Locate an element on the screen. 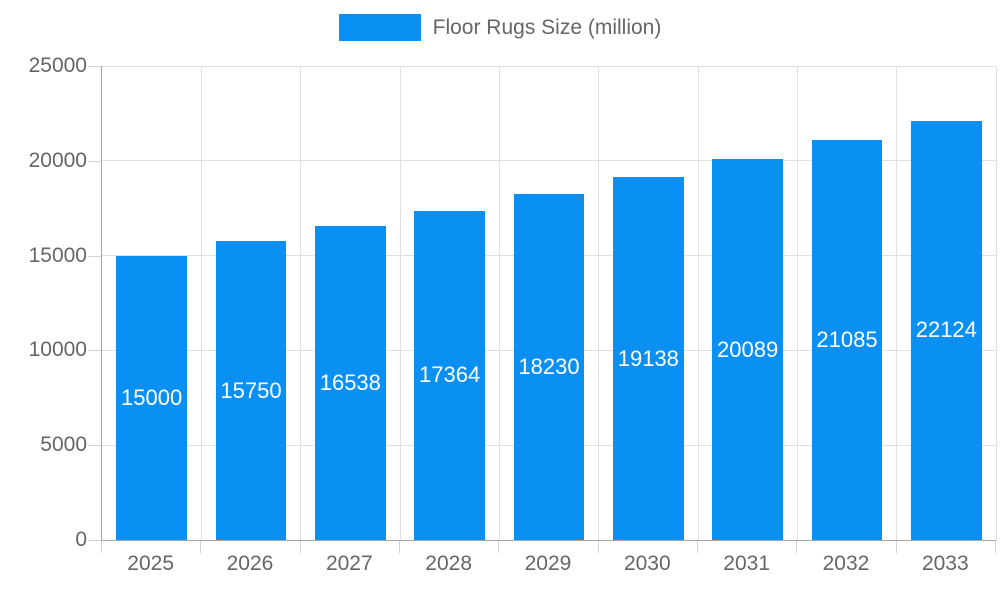 Image resolution: width=1000 pixels, height=600 pixels. bar-value-label: 17364 is located at coordinates (450, 375).